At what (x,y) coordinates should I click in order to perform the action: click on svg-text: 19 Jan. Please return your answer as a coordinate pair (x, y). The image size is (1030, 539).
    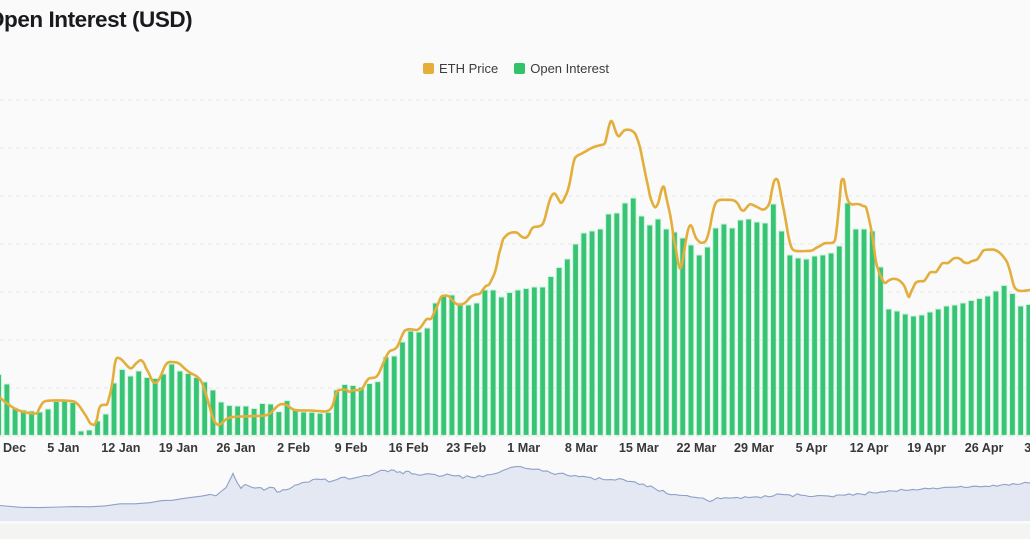
    Looking at the image, I should click on (178, 448).